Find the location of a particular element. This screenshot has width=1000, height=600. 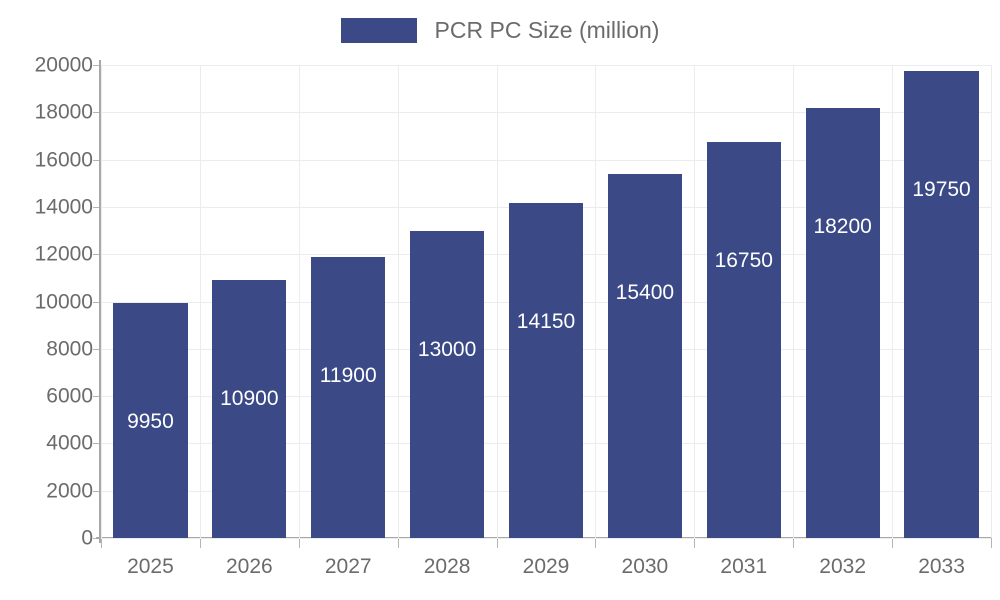

y-axis-tick-label: 14000 is located at coordinates (63, 207).